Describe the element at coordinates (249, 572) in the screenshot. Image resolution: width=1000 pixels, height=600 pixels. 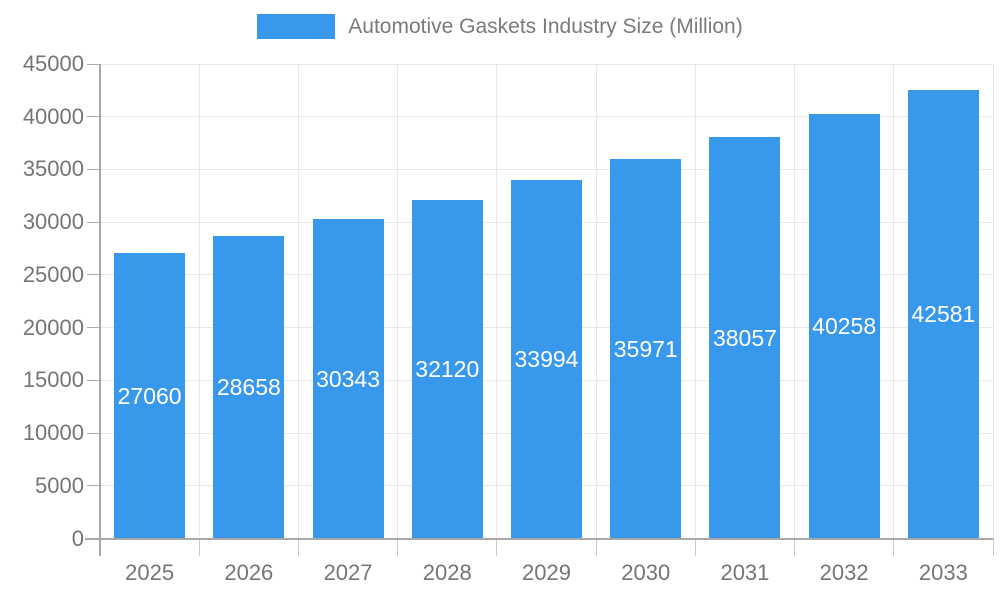
I see `x-axis-tick-label: 2026` at that location.